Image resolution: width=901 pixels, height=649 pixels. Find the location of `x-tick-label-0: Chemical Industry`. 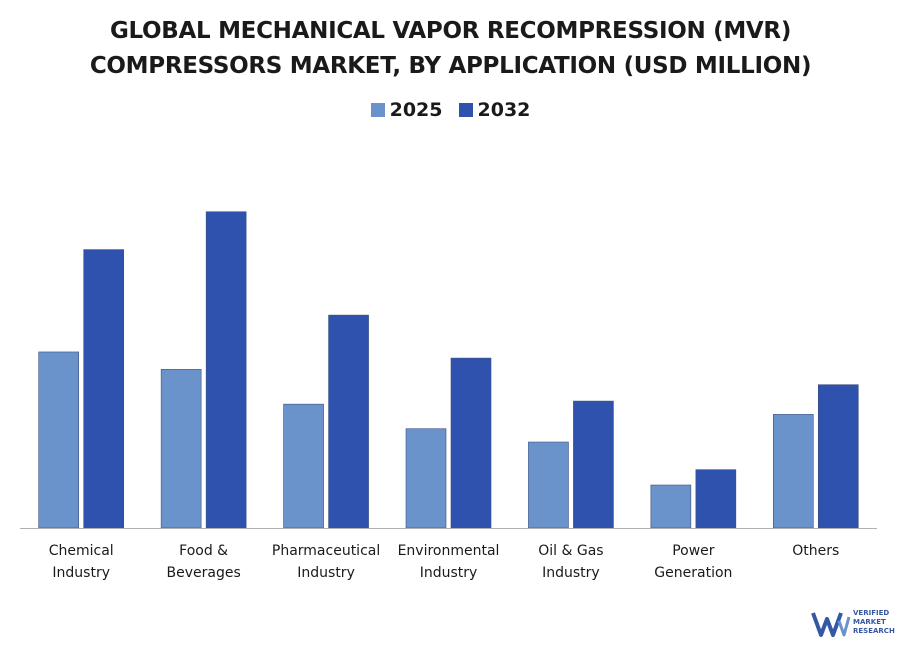

x-tick-label-0: Chemical Industry is located at coordinates (81, 562).